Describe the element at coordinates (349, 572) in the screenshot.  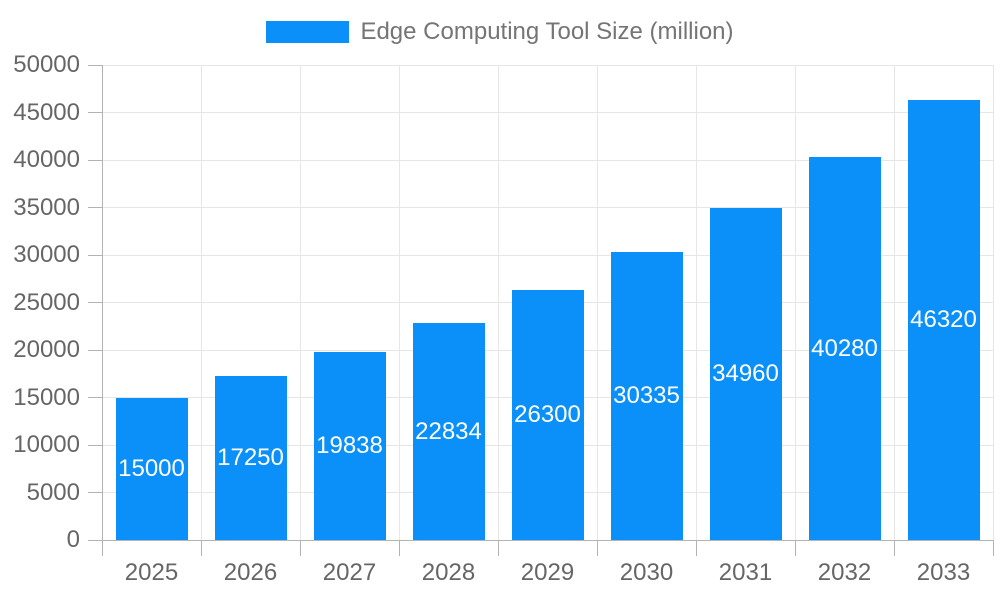
I see `x-axis-label: 2027` at that location.